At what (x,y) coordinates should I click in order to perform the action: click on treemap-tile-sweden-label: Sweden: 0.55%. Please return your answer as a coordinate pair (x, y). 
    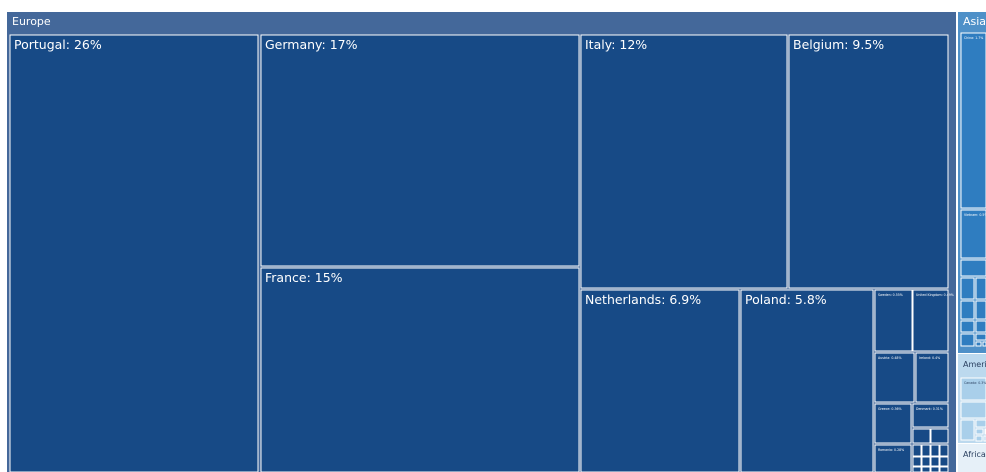
    Looking at the image, I should click on (890, 295).